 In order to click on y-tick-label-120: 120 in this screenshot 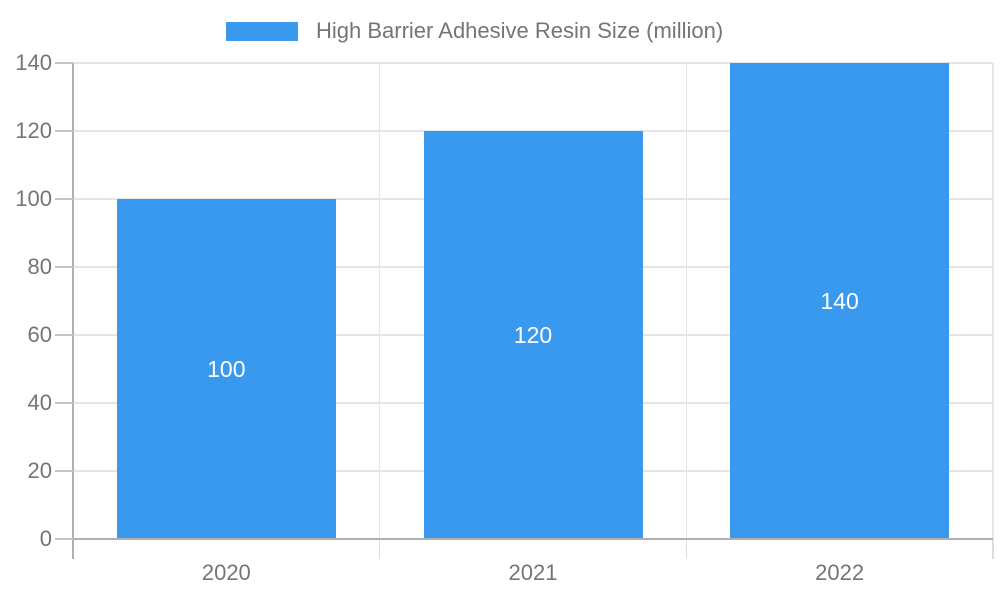, I will do `click(33, 130)`.